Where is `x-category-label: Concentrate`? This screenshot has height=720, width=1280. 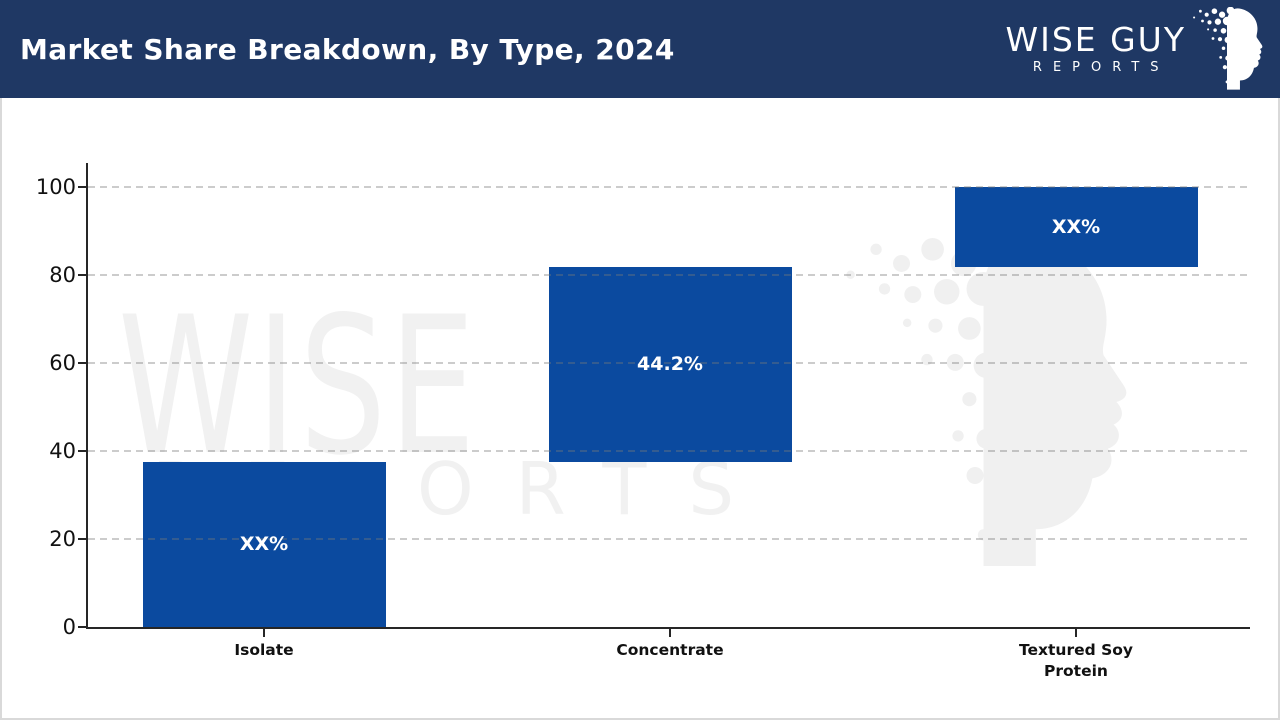 x-category-label: Concentrate is located at coordinates (670, 650).